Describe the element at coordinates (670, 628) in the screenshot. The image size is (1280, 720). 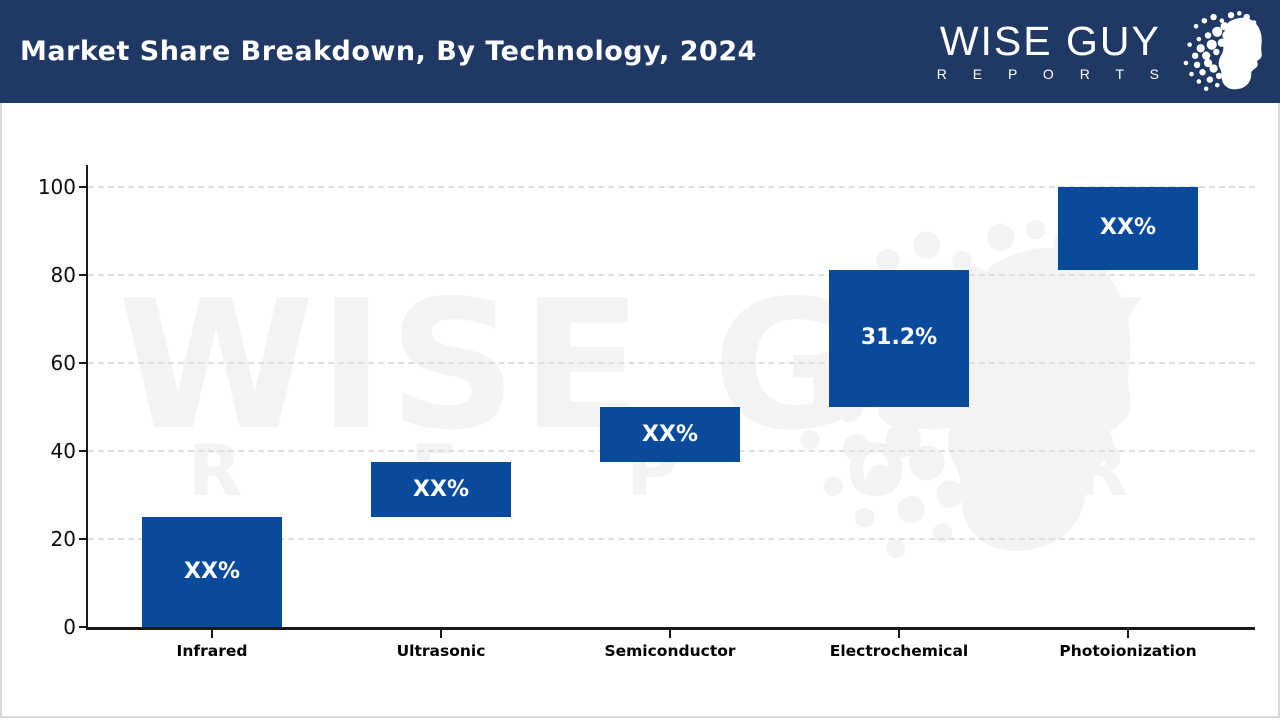
I see `x-axis-spine` at that location.